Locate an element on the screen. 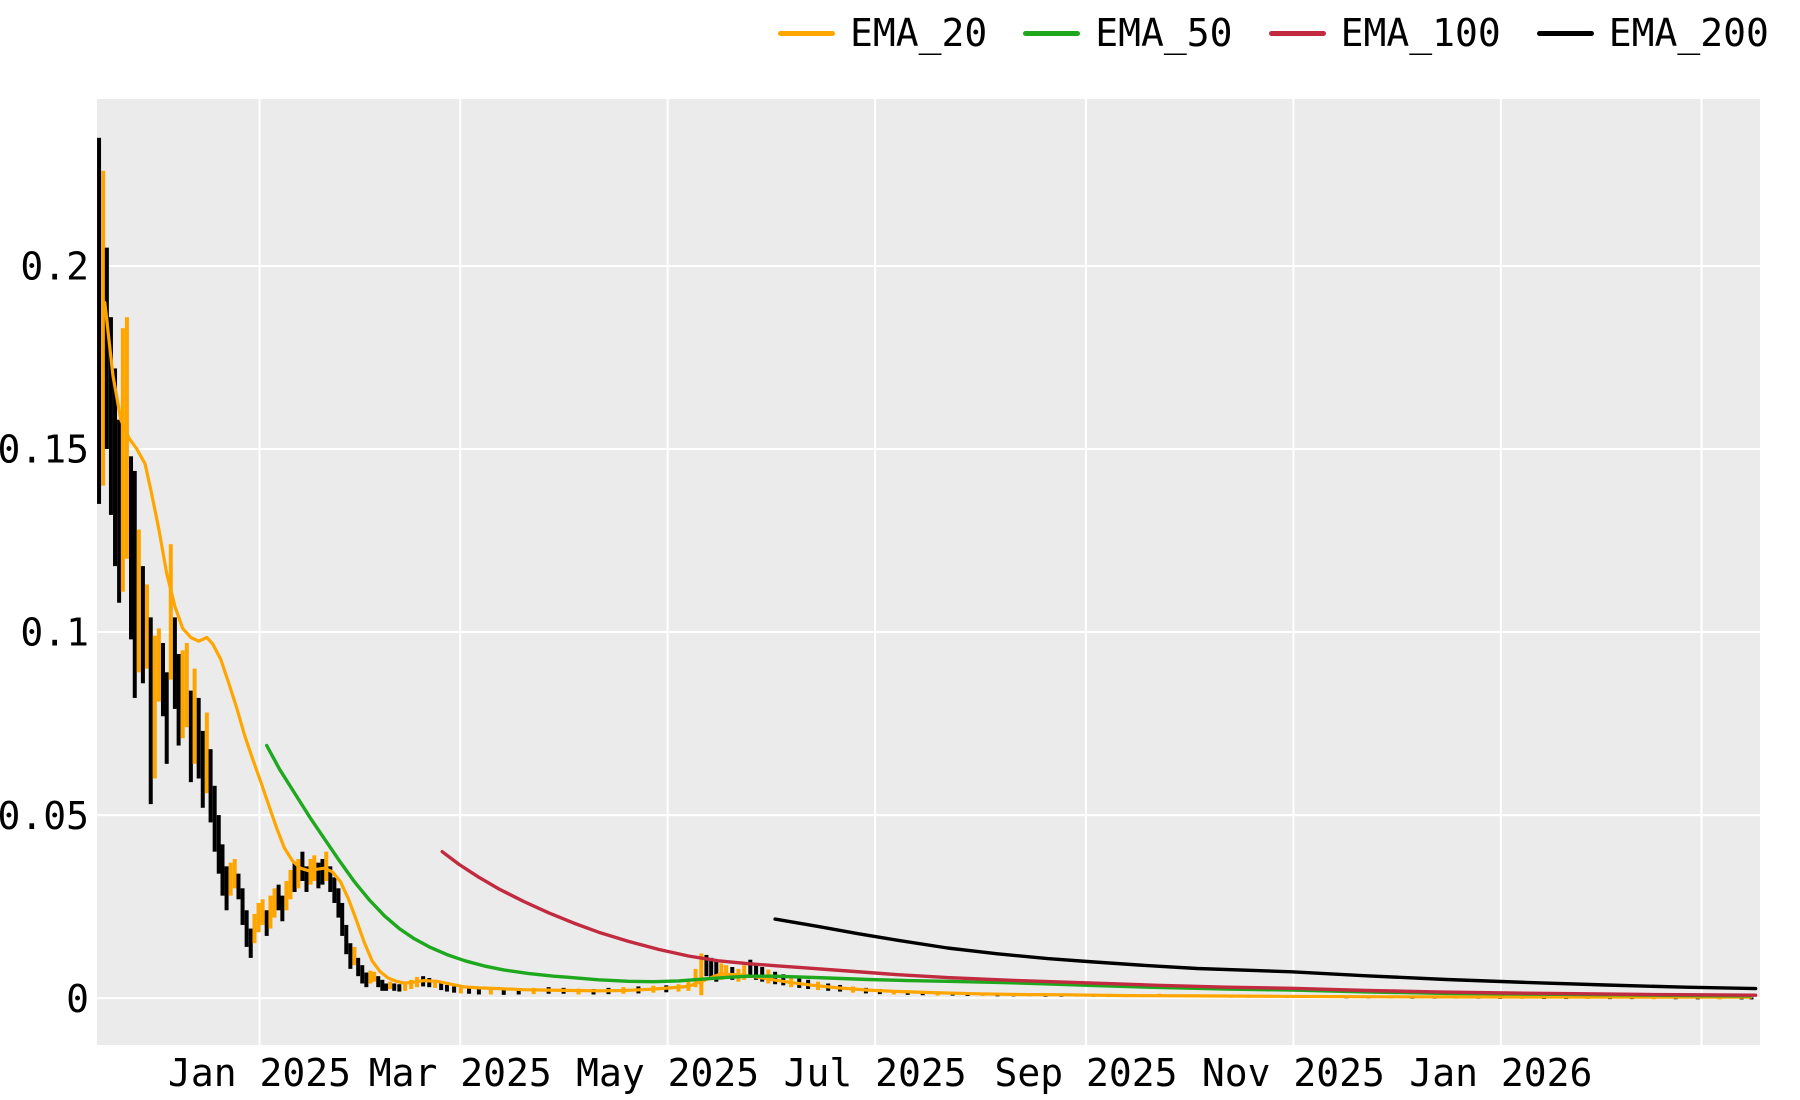 Image resolution: width=1800 pixels, height=1100 pixels. legend-label: EMA_20 is located at coordinates (919, 33).